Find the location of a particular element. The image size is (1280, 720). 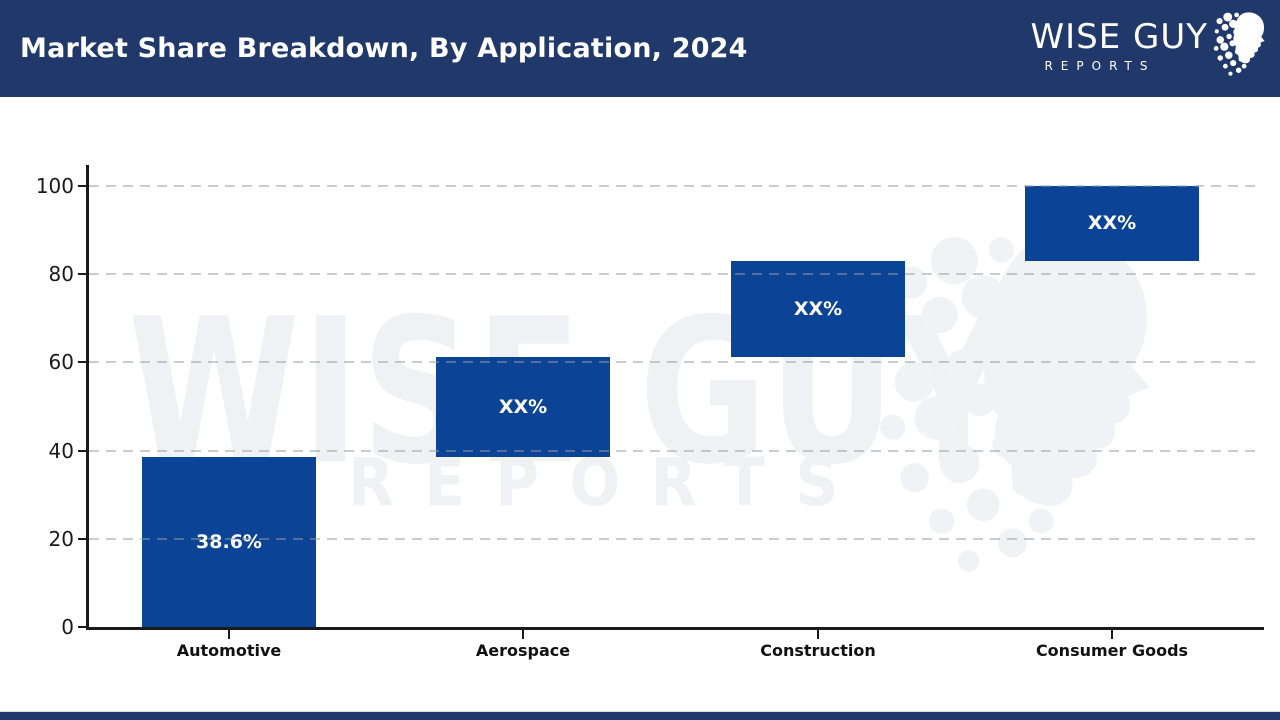

brand-logo: WISE GUY REPORTS is located at coordinates (1149, 45).